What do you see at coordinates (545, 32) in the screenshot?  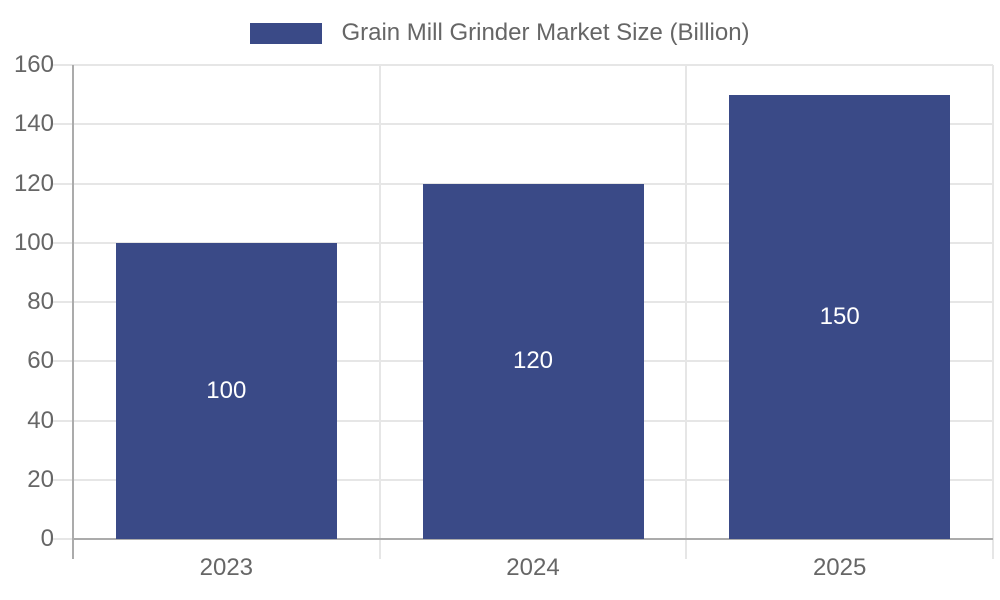 I see `legend-label: Grain Mill Grinder Market Size (Billion)` at bounding box center [545, 32].